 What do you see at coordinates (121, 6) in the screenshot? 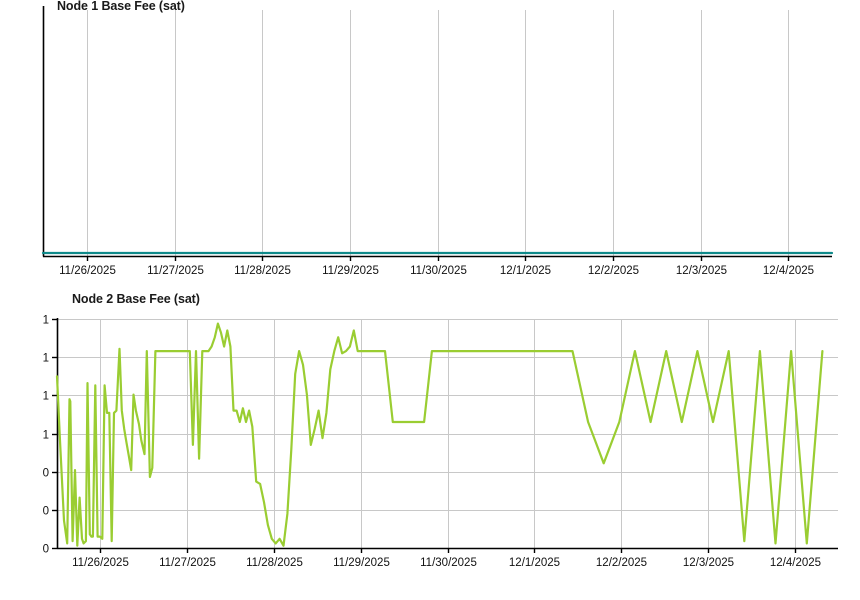
I see `chart-title-node-1: Node 1 Base Fee (sat)` at bounding box center [121, 6].